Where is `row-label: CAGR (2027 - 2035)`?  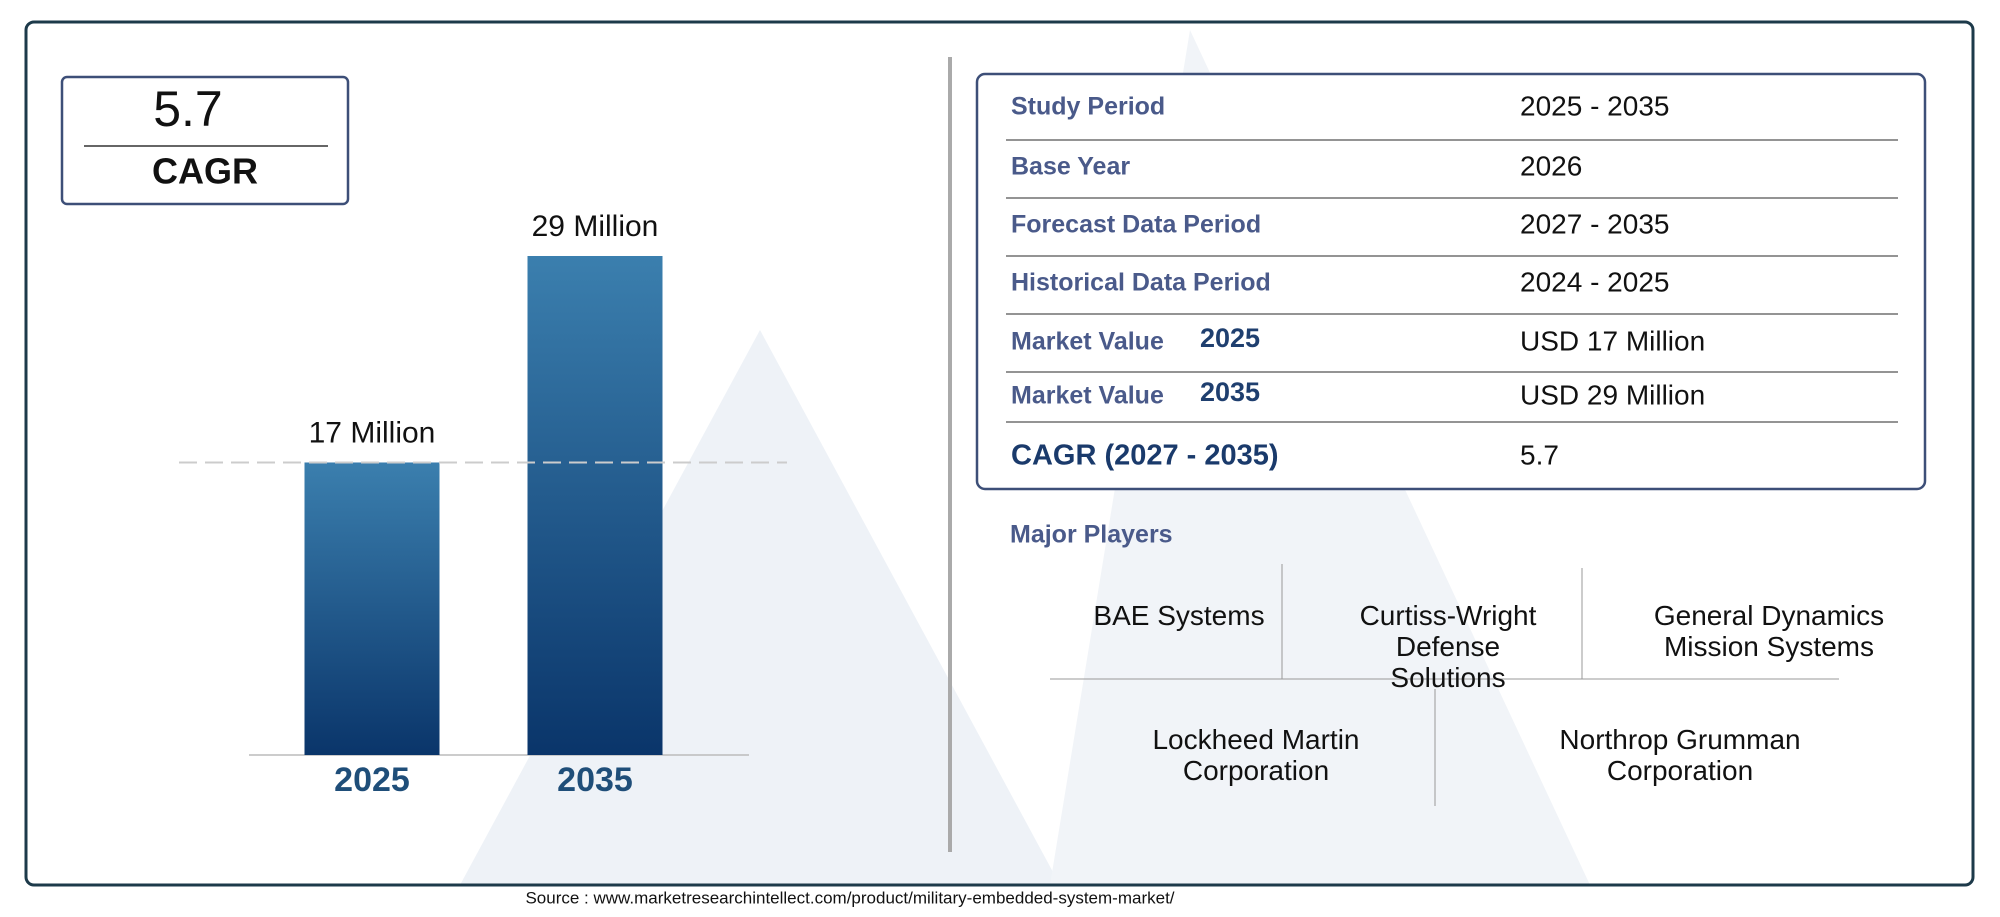 row-label: CAGR (2027 - 2035) is located at coordinates (1145, 456).